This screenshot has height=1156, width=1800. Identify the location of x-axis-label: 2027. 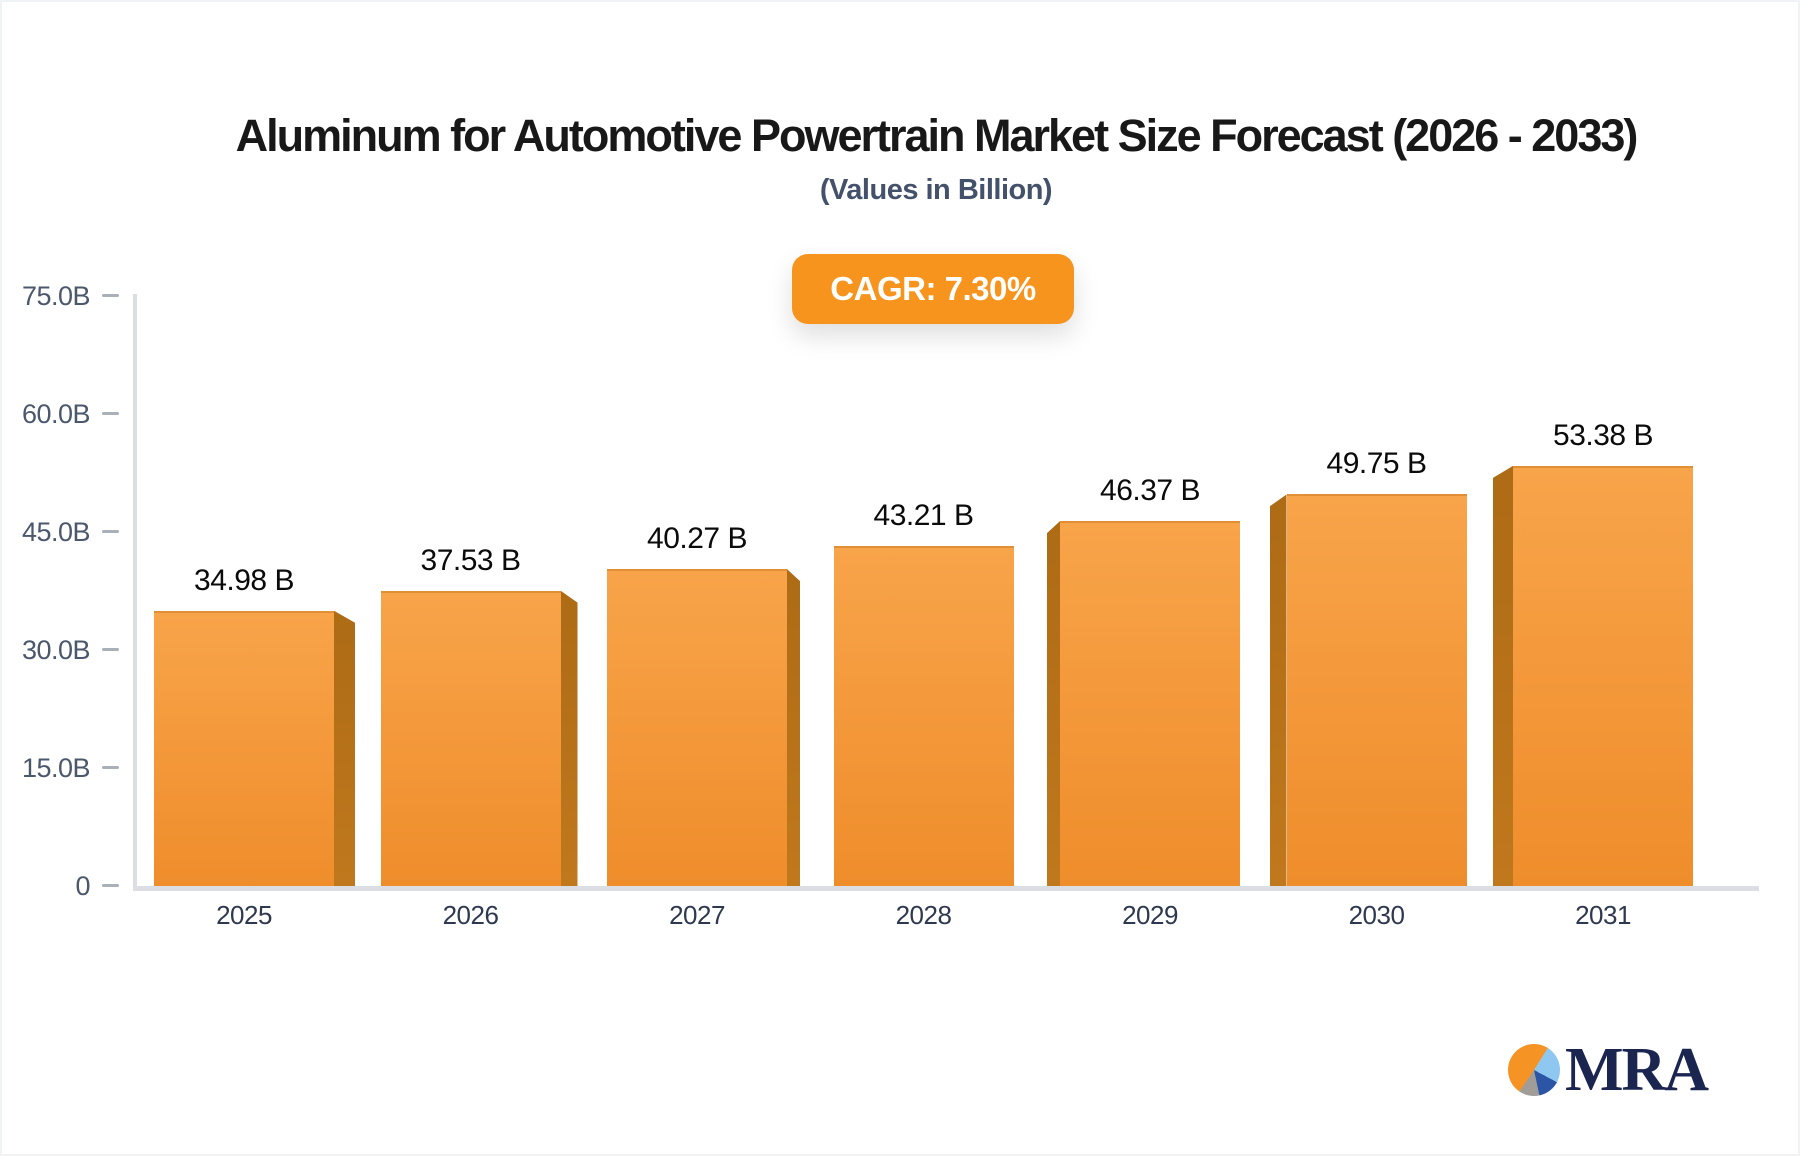
(697, 915).